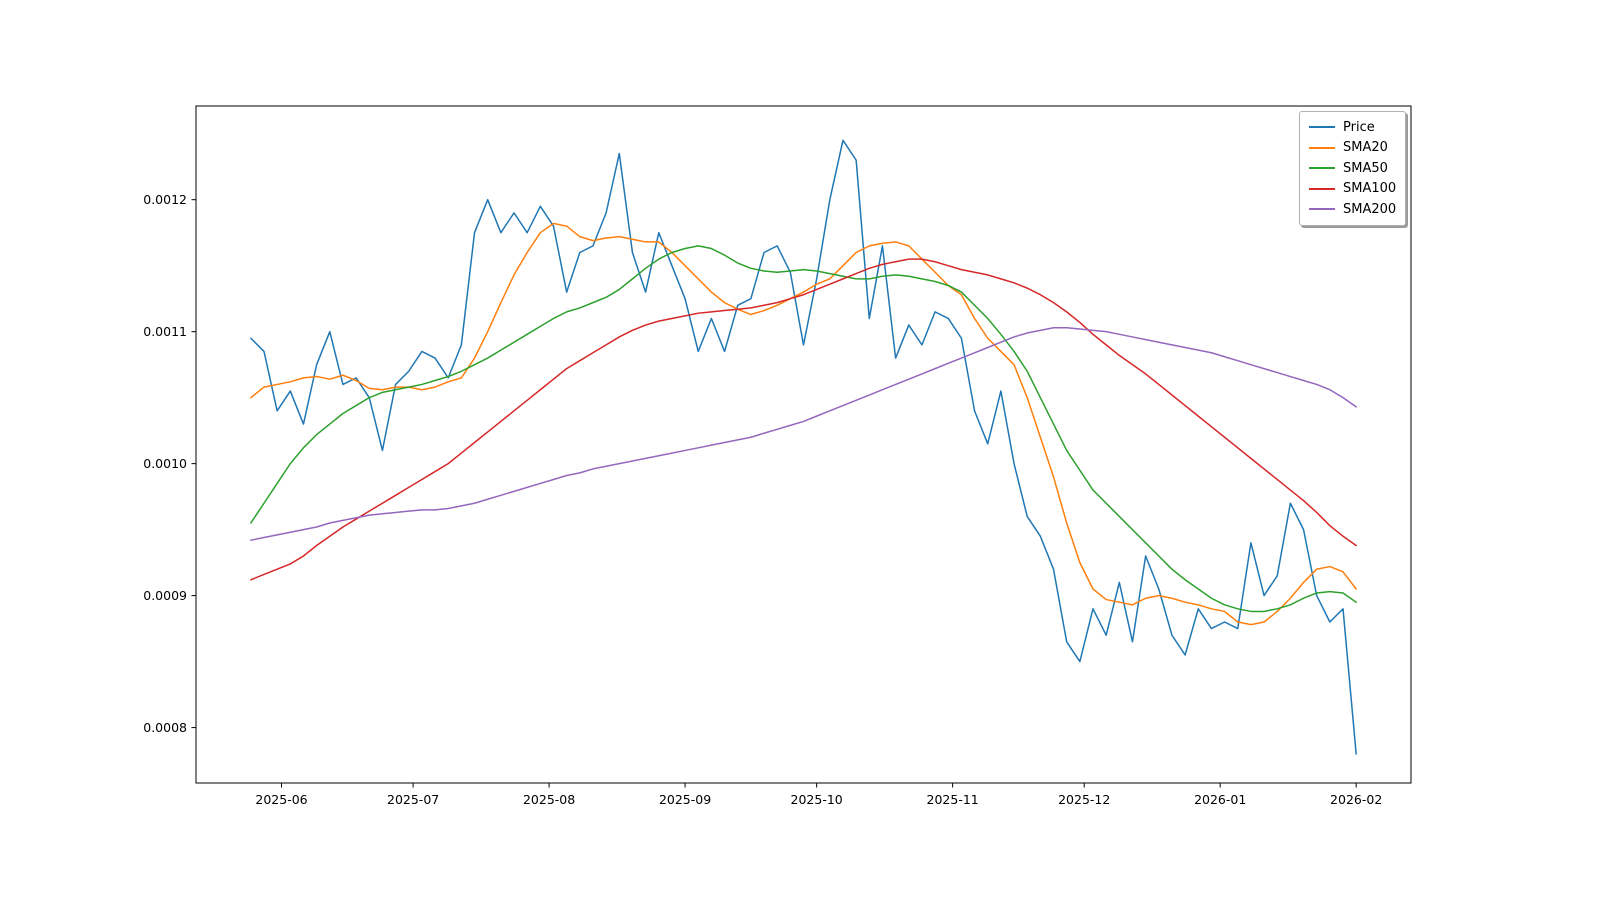 The width and height of the screenshot is (1600, 900). Describe the element at coordinates (685, 799) in the screenshot. I see `x-tick-label: 2025-09` at that location.